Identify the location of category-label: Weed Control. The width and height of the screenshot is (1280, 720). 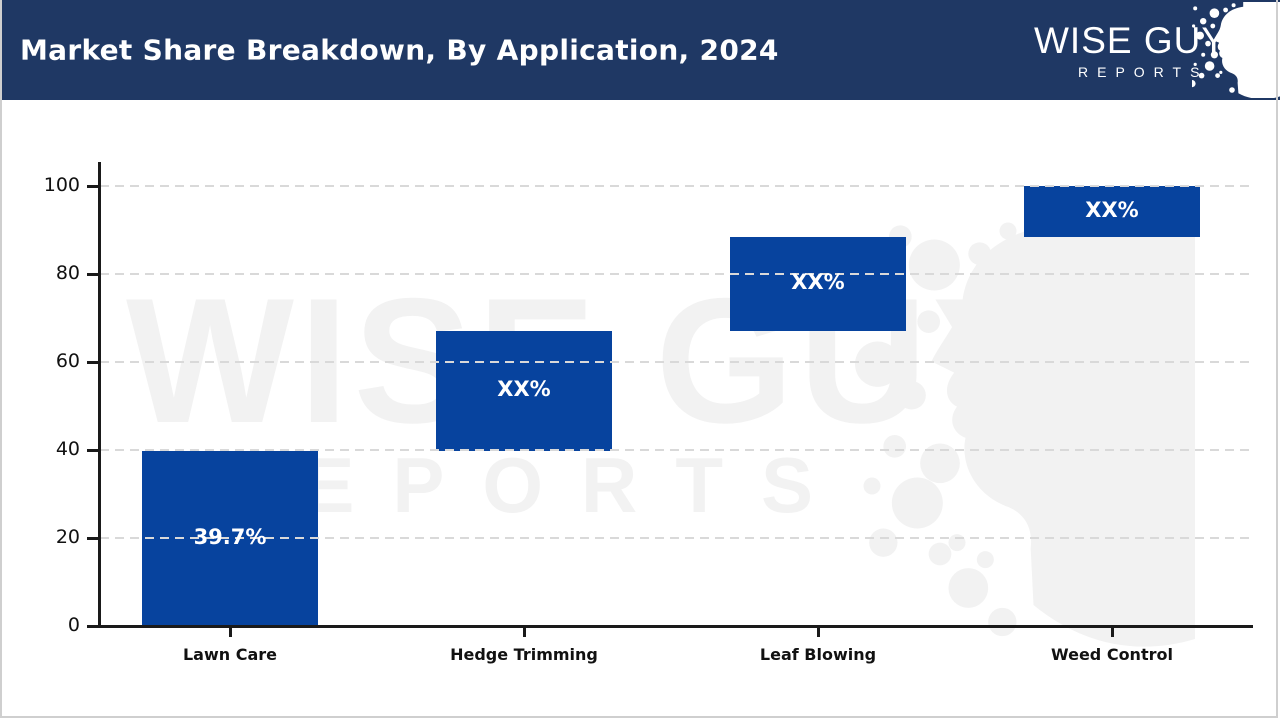
(1112, 654).